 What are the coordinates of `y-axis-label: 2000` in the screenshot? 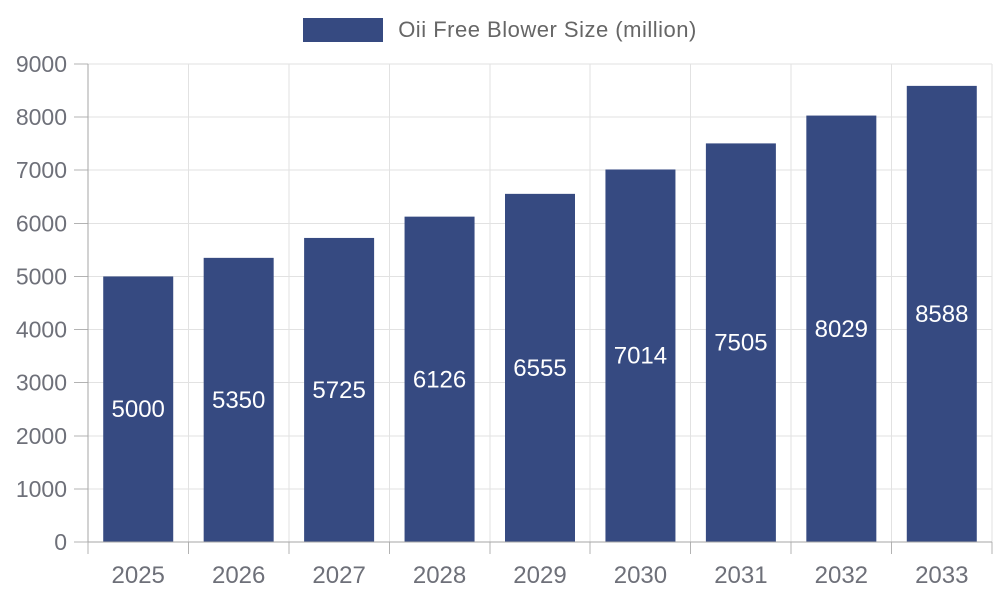 It's located at (41, 436).